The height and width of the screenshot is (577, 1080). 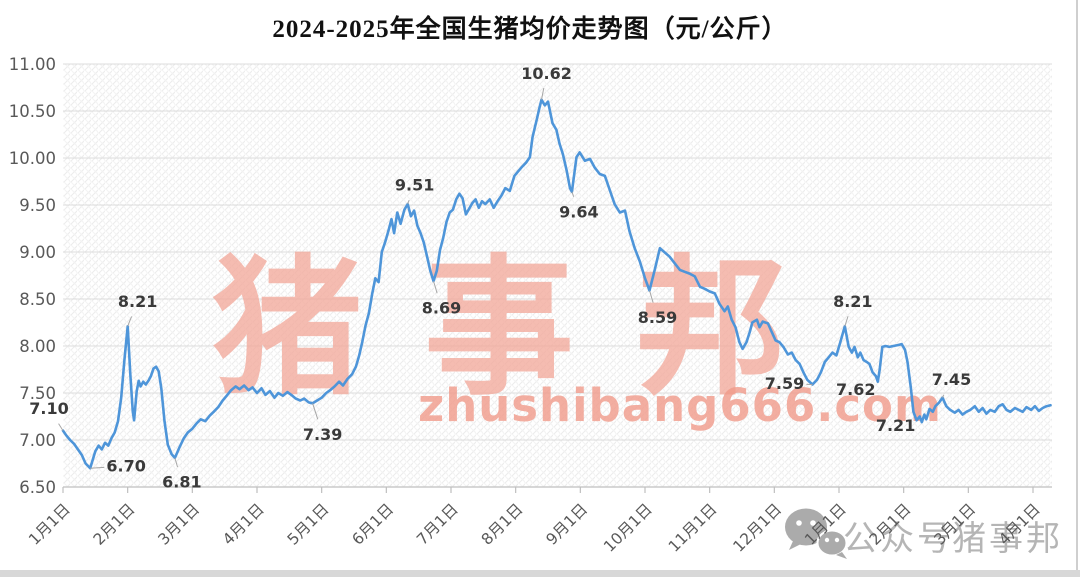 What do you see at coordinates (557, 489) in the screenshot?
I see `x-axis` at bounding box center [557, 489].